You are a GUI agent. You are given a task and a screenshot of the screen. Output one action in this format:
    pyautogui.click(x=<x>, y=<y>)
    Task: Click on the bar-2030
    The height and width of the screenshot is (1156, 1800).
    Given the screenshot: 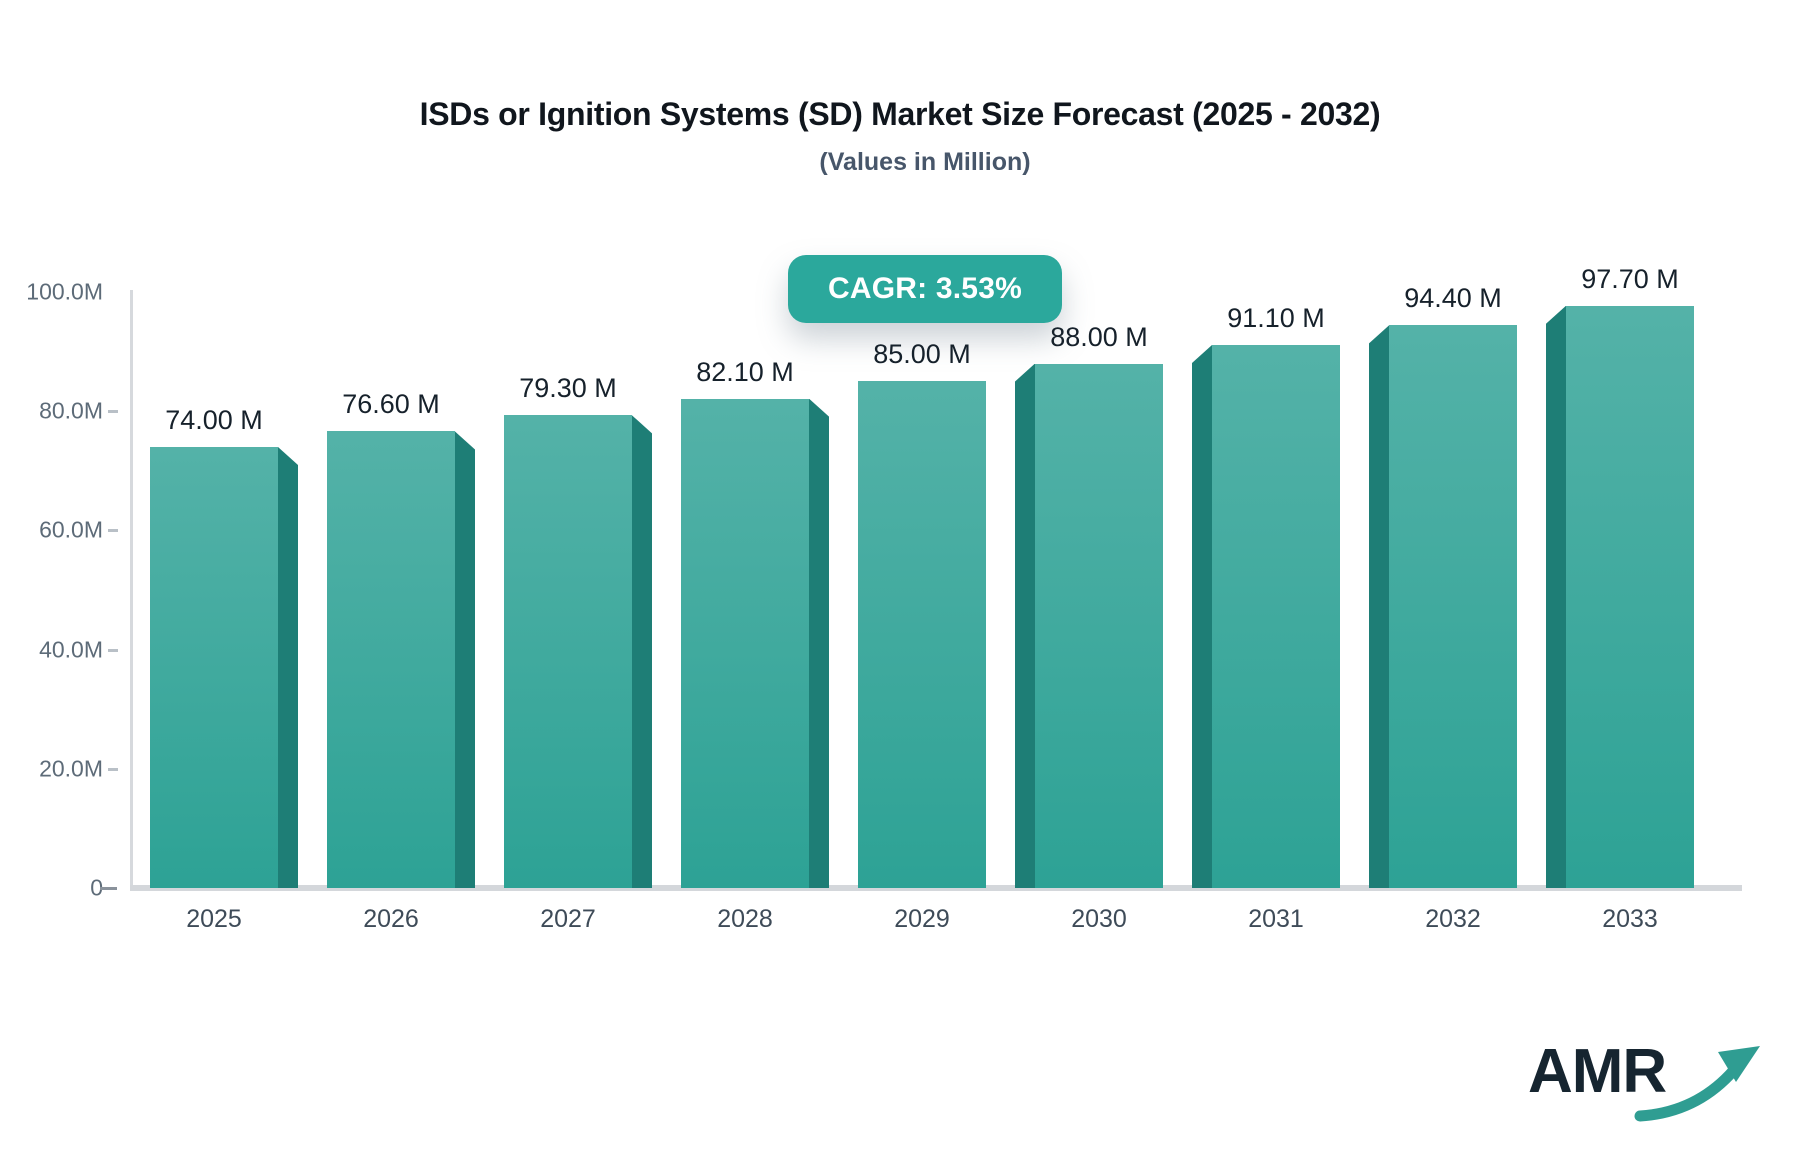 What is the action you would take?
    pyautogui.click(x=1099, y=625)
    